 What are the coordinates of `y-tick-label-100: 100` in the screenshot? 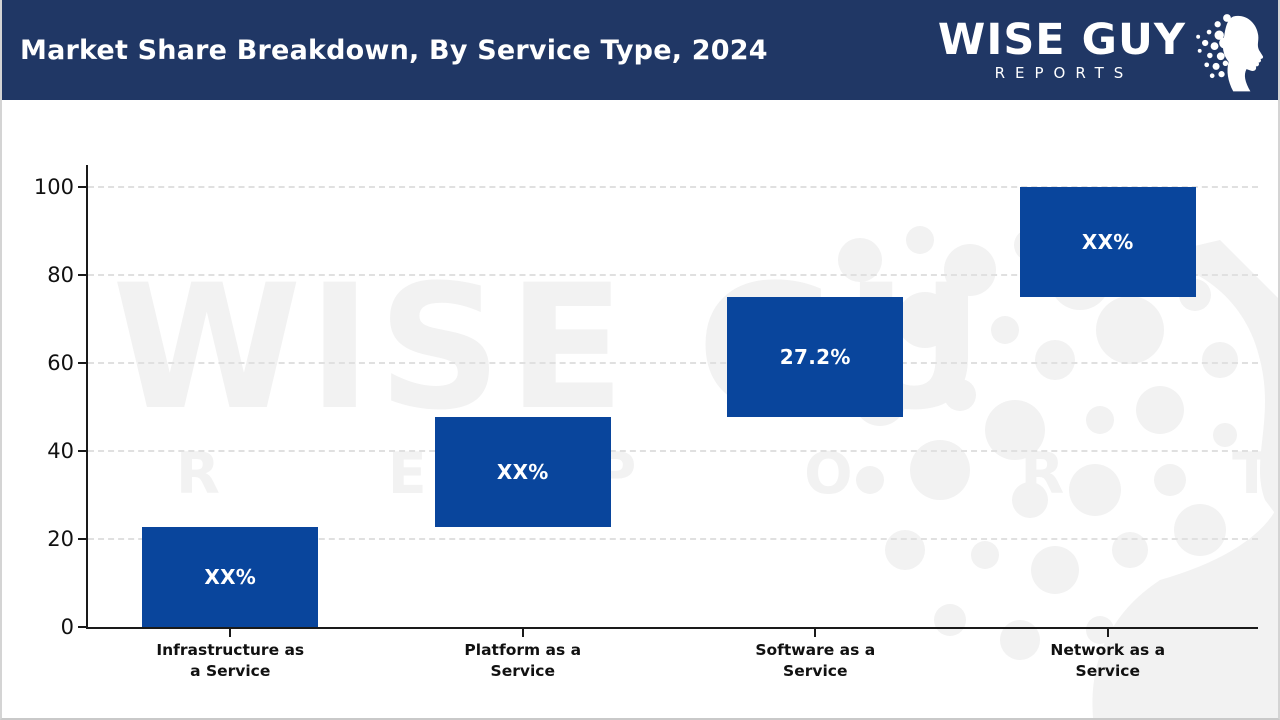 It's located at (53, 187).